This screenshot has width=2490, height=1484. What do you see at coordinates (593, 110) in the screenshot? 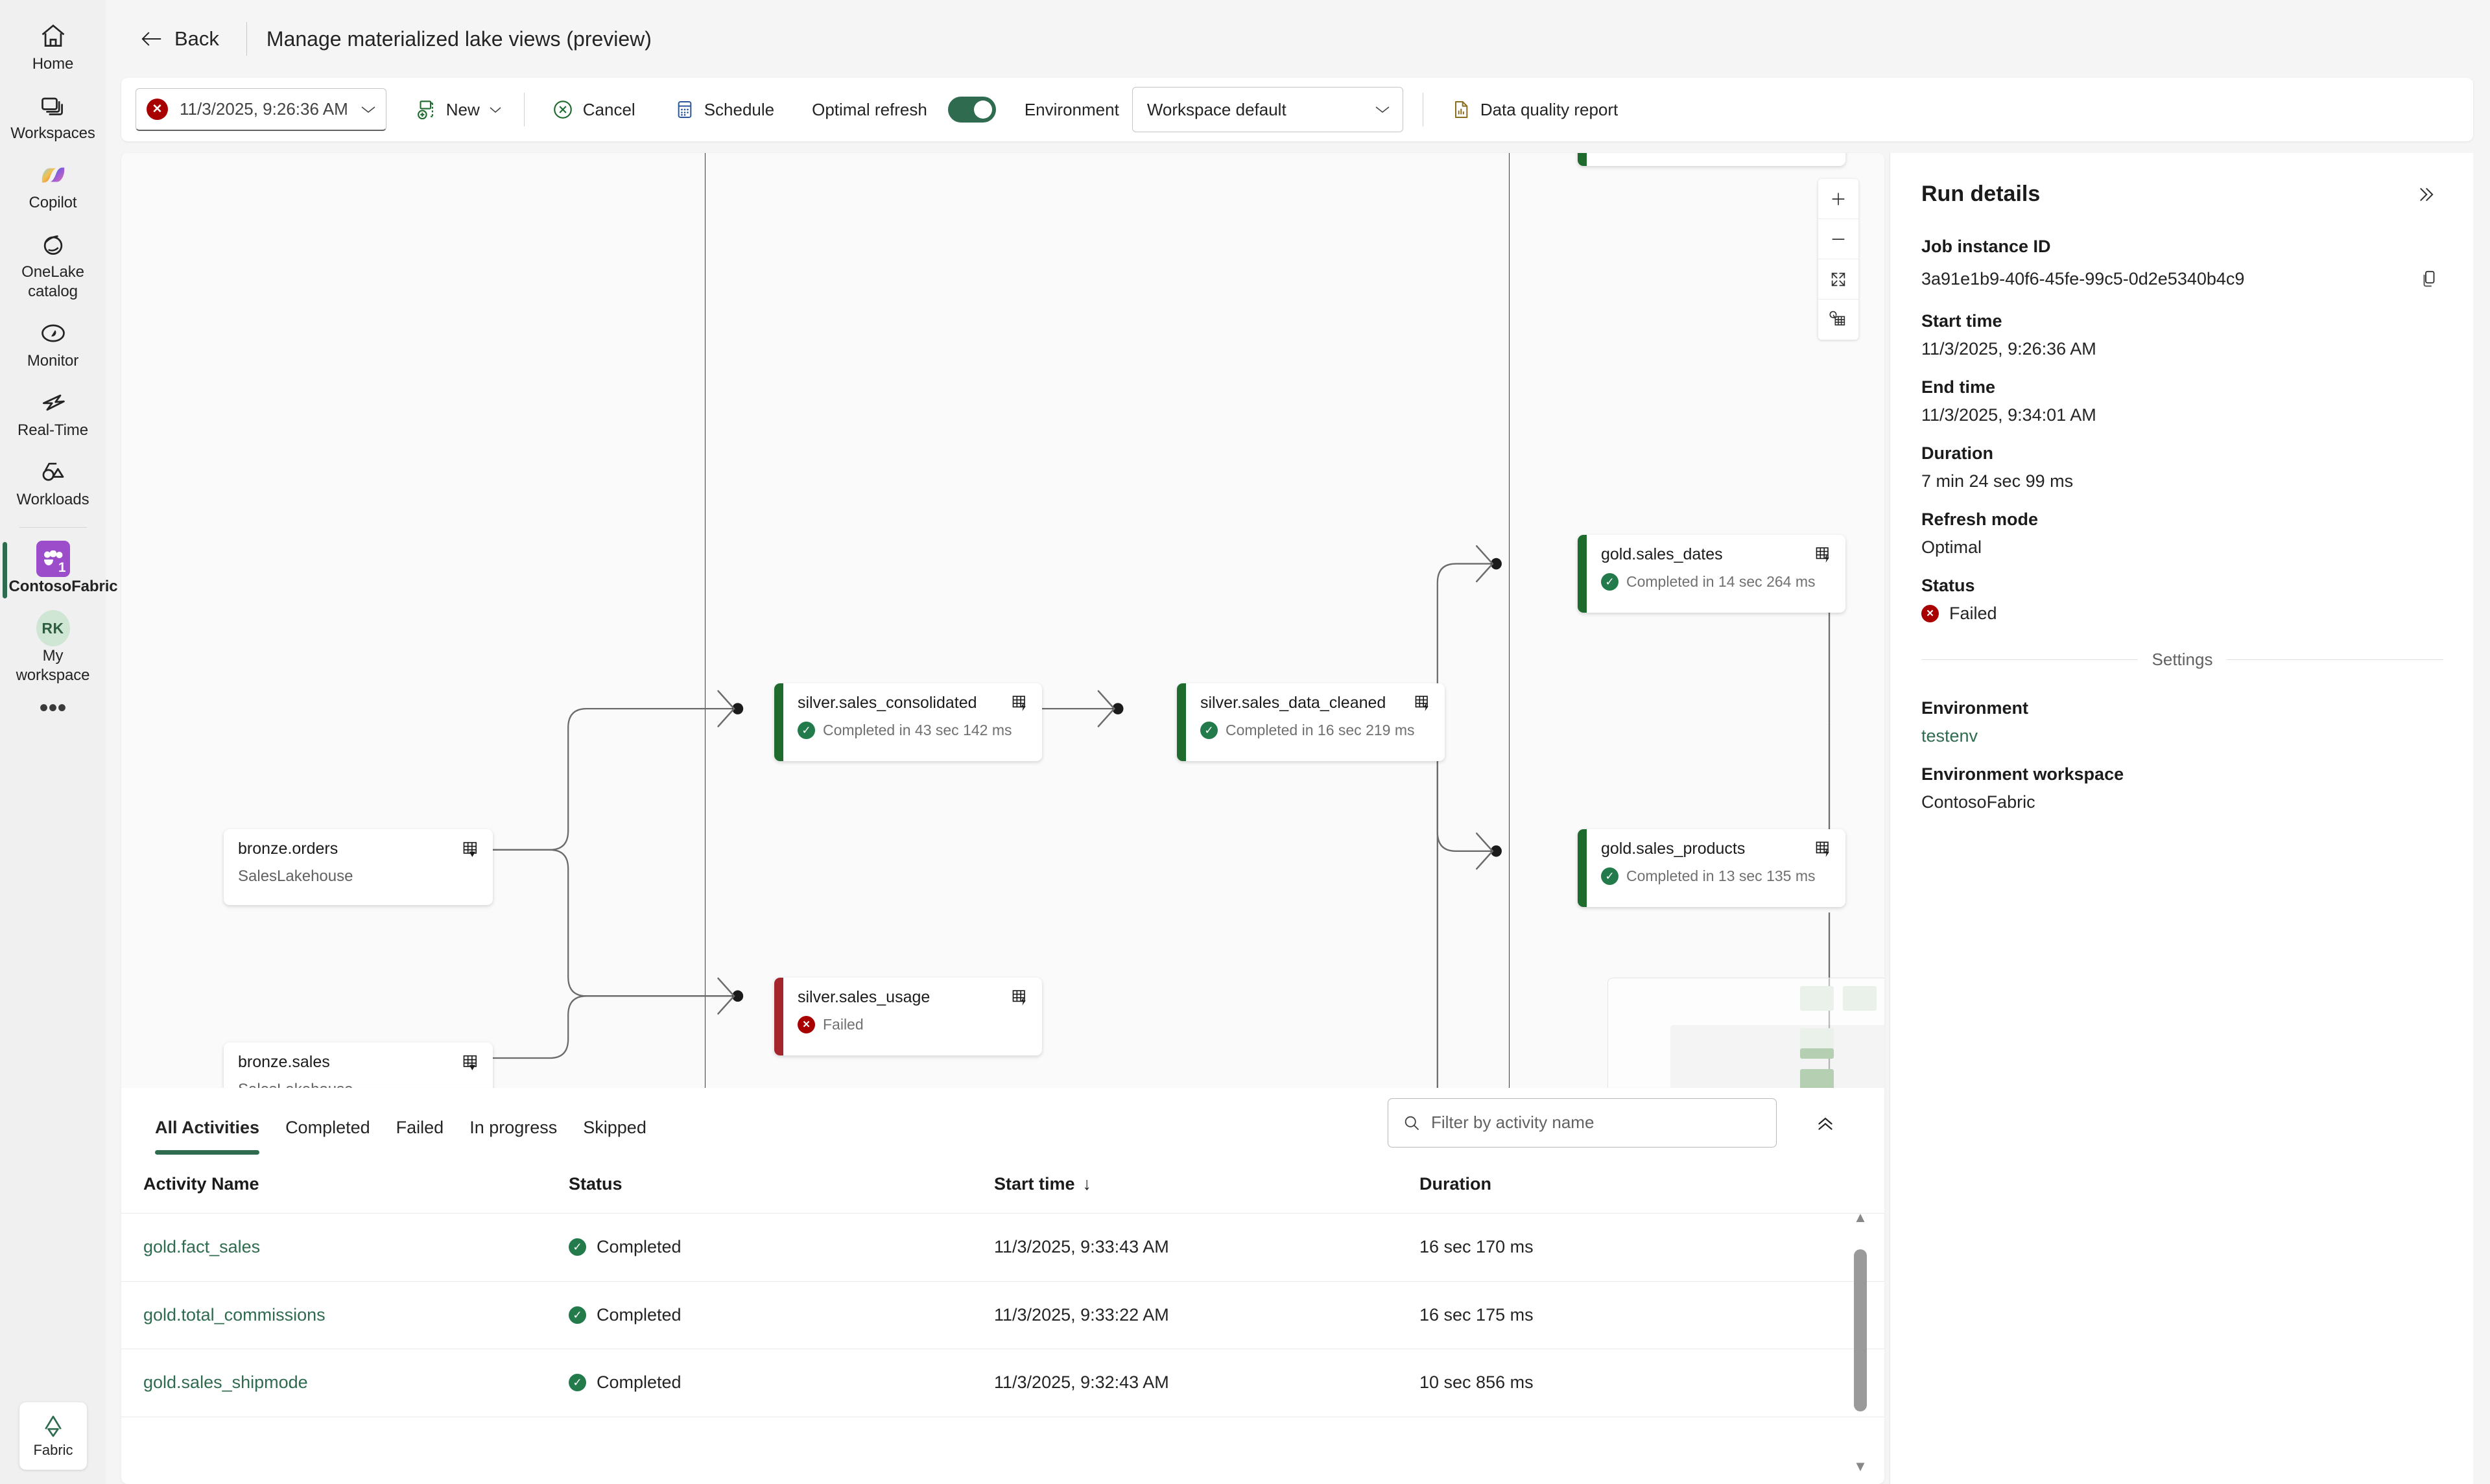
I see `cancel-button: Cancel` at bounding box center [593, 110].